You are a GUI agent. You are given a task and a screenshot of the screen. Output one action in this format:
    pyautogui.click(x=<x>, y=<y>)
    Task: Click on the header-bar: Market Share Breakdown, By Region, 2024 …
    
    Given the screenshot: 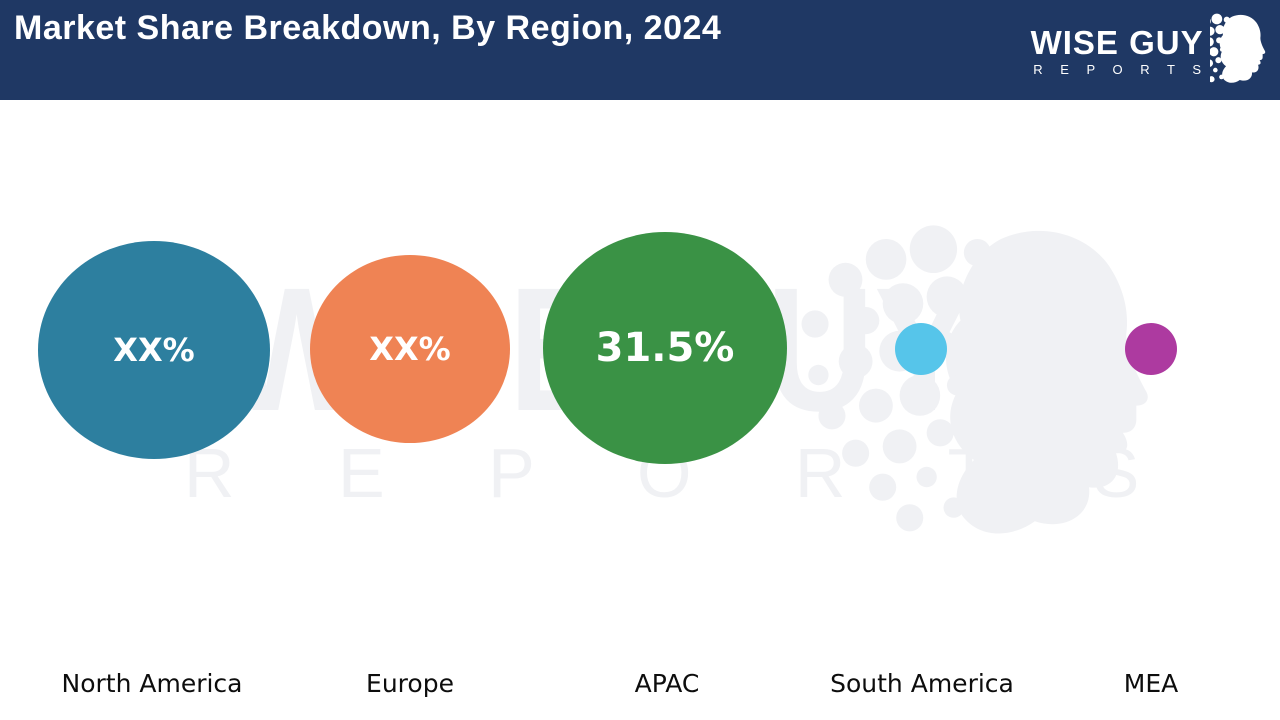 What is the action you would take?
    pyautogui.click(x=640, y=50)
    